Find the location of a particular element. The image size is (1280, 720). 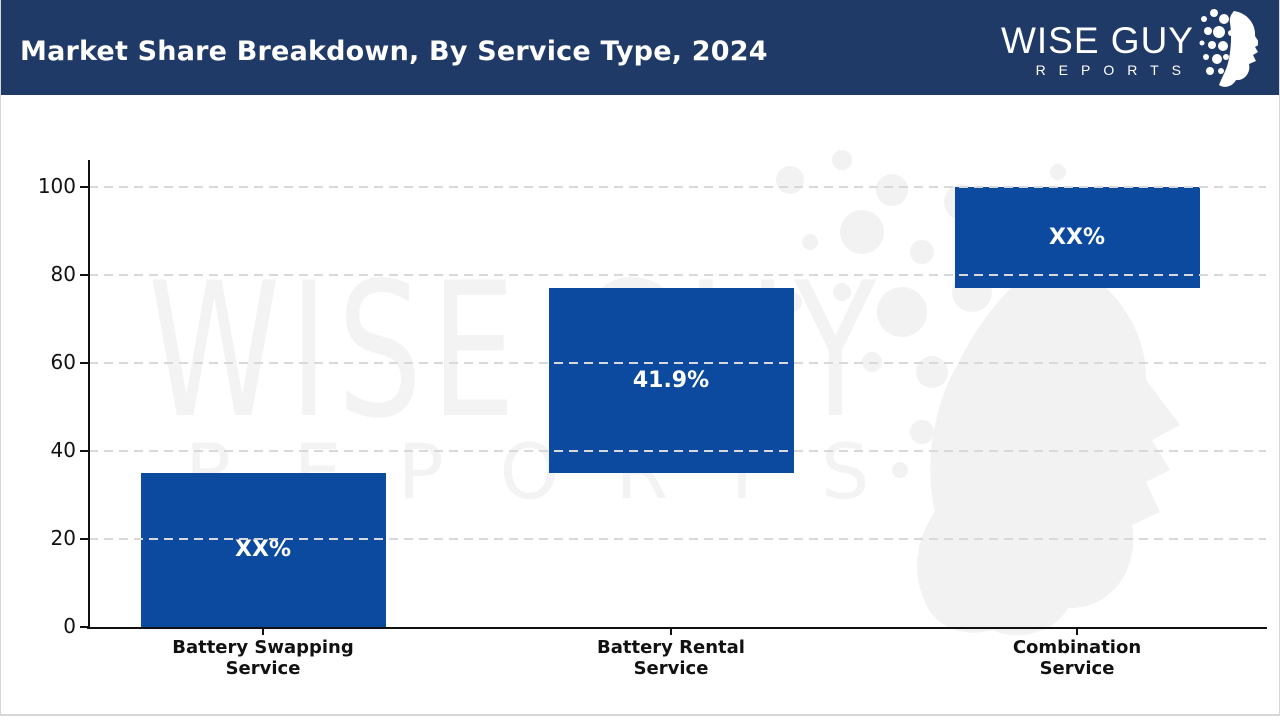

y-axis is located at coordinates (89, 394).